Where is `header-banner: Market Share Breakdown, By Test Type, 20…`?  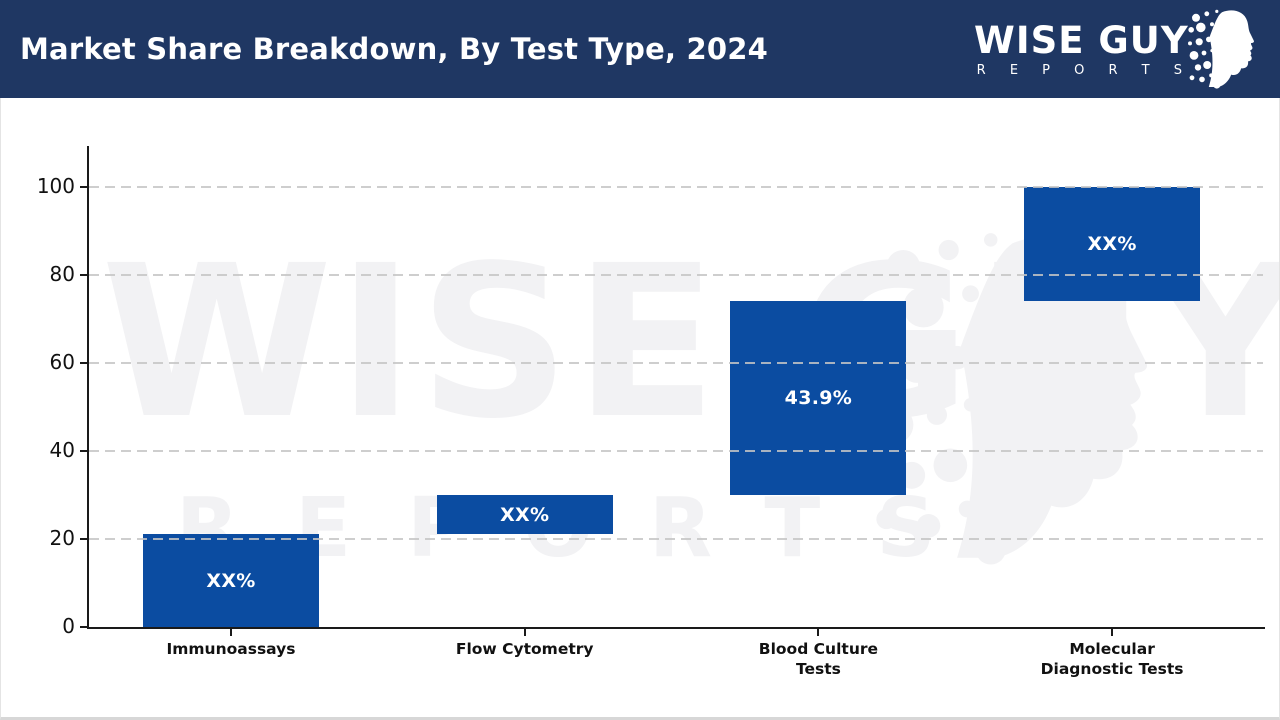
header-banner: Market Share Breakdown, By Test Type, 20… is located at coordinates (640, 49).